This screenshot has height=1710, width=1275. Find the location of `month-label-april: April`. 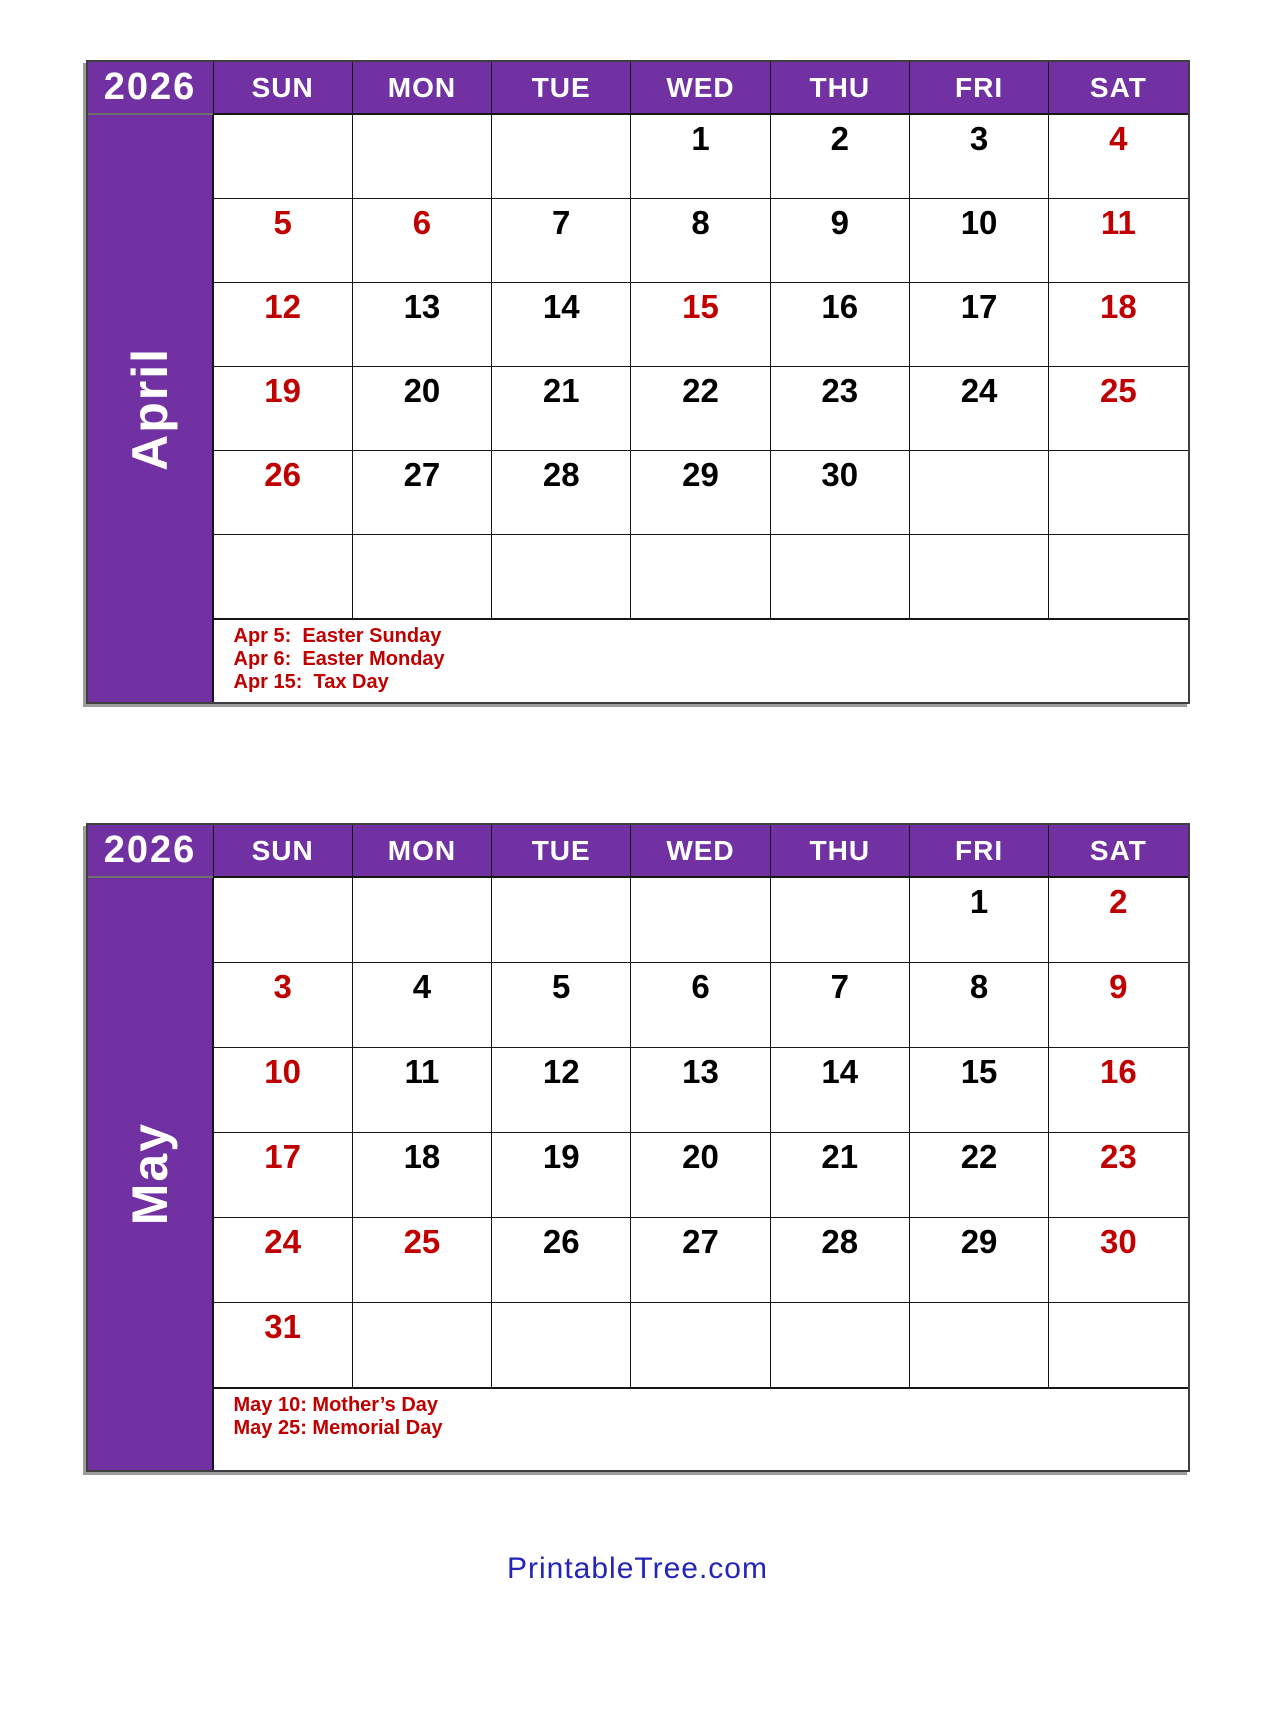

month-label-april: April is located at coordinates (149, 408).